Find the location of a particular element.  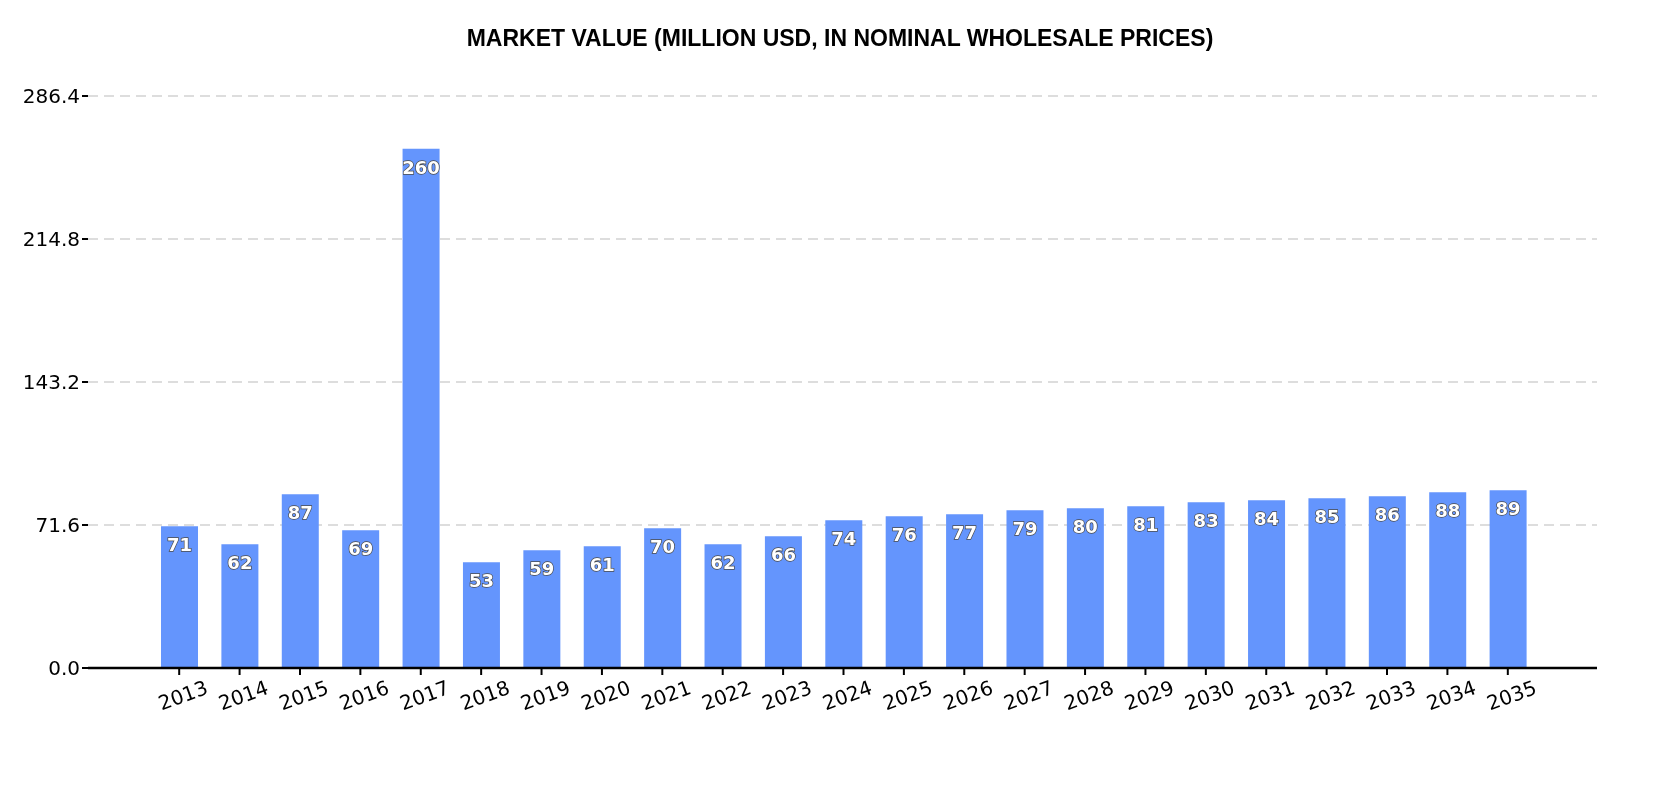

data-label: 74 is located at coordinates (844, 538).